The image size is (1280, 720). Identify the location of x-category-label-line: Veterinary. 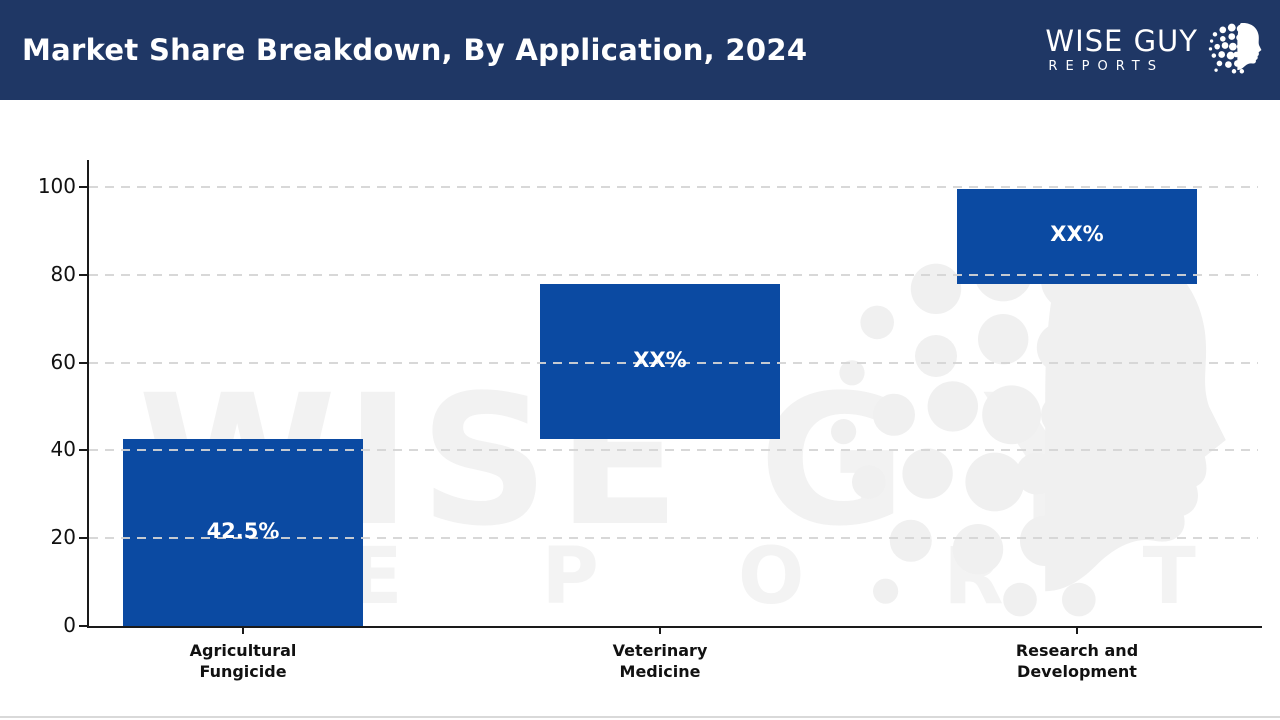
(660, 650).